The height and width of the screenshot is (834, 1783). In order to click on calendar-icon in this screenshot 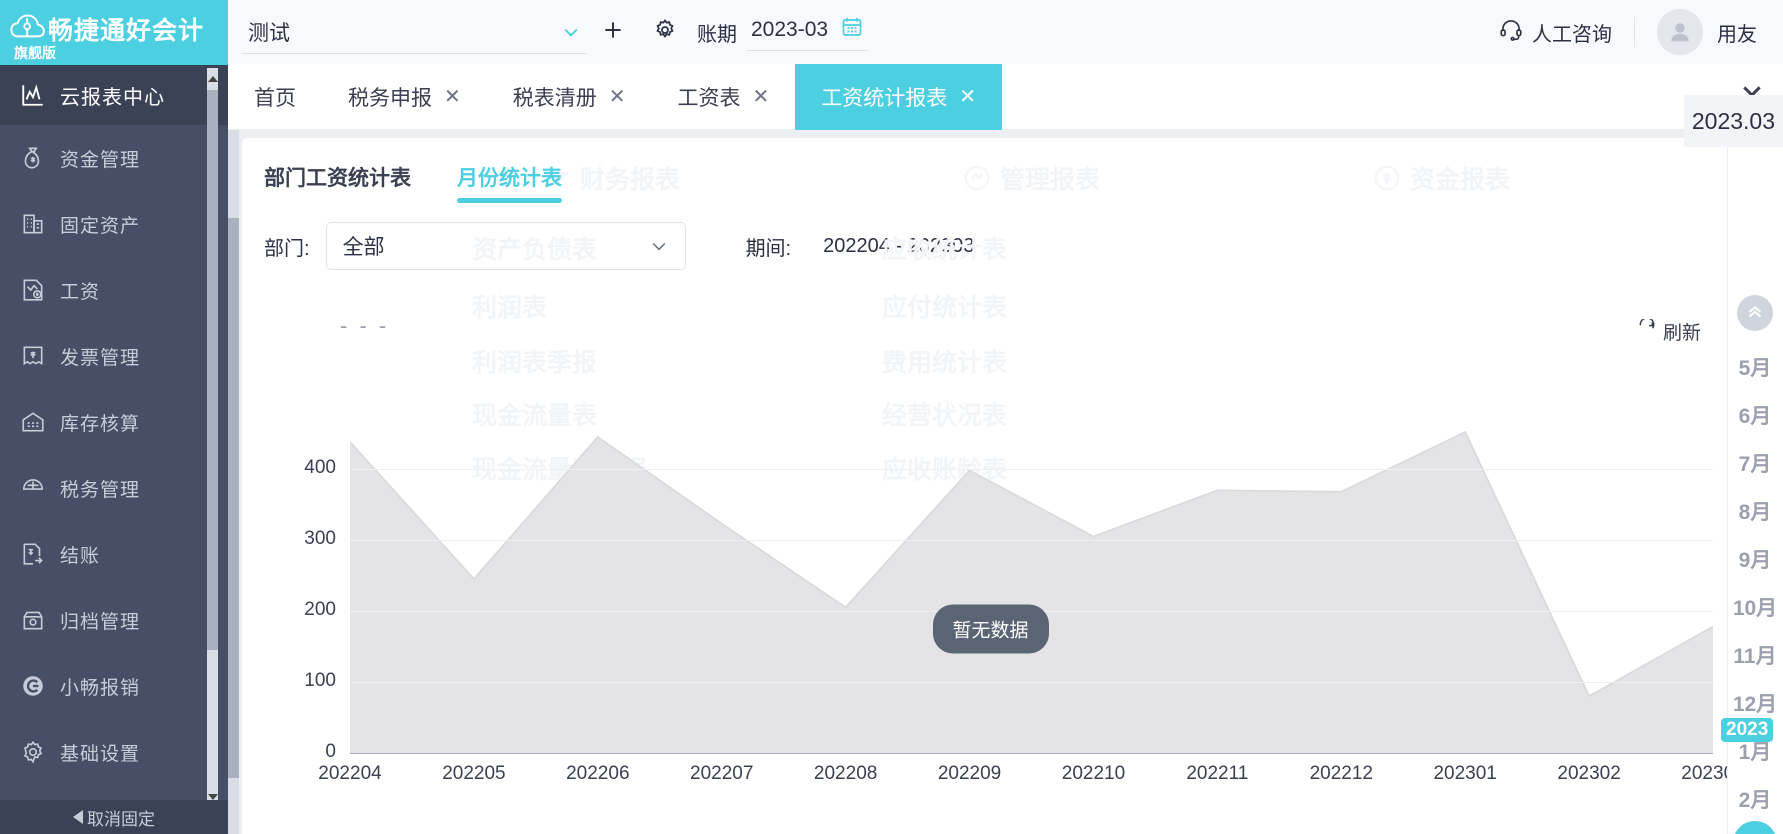, I will do `click(852, 29)`.